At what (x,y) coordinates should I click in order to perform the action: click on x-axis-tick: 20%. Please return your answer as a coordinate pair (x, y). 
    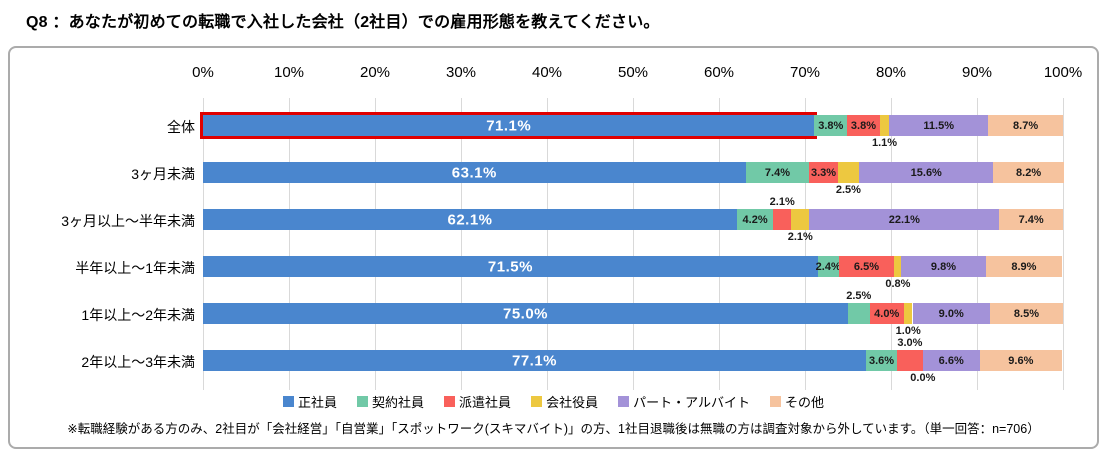
    Looking at the image, I should click on (375, 72).